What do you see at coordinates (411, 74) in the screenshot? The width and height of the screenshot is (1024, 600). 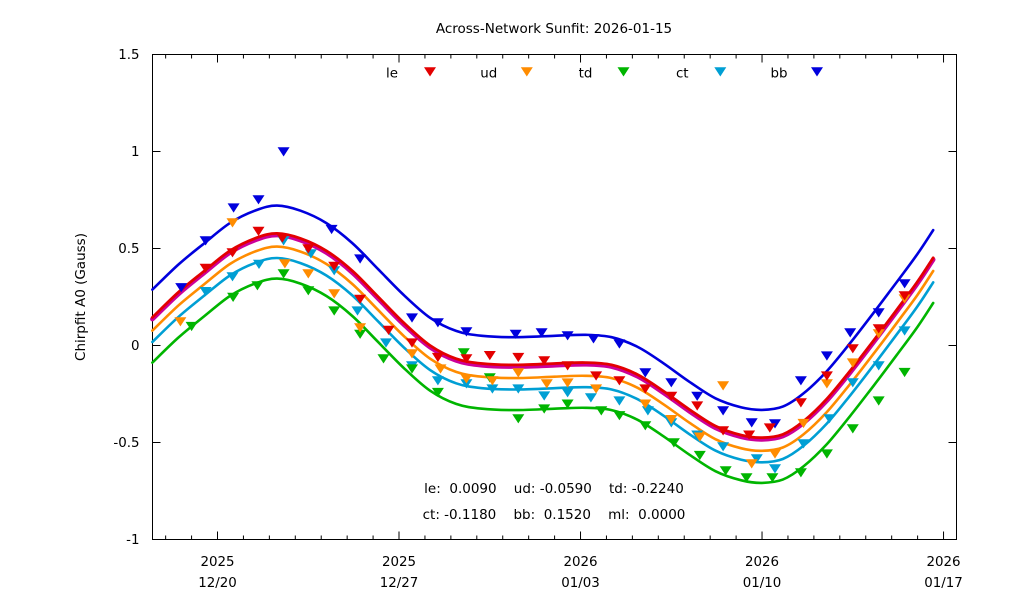 I see `legend-entry-le: le` at bounding box center [411, 74].